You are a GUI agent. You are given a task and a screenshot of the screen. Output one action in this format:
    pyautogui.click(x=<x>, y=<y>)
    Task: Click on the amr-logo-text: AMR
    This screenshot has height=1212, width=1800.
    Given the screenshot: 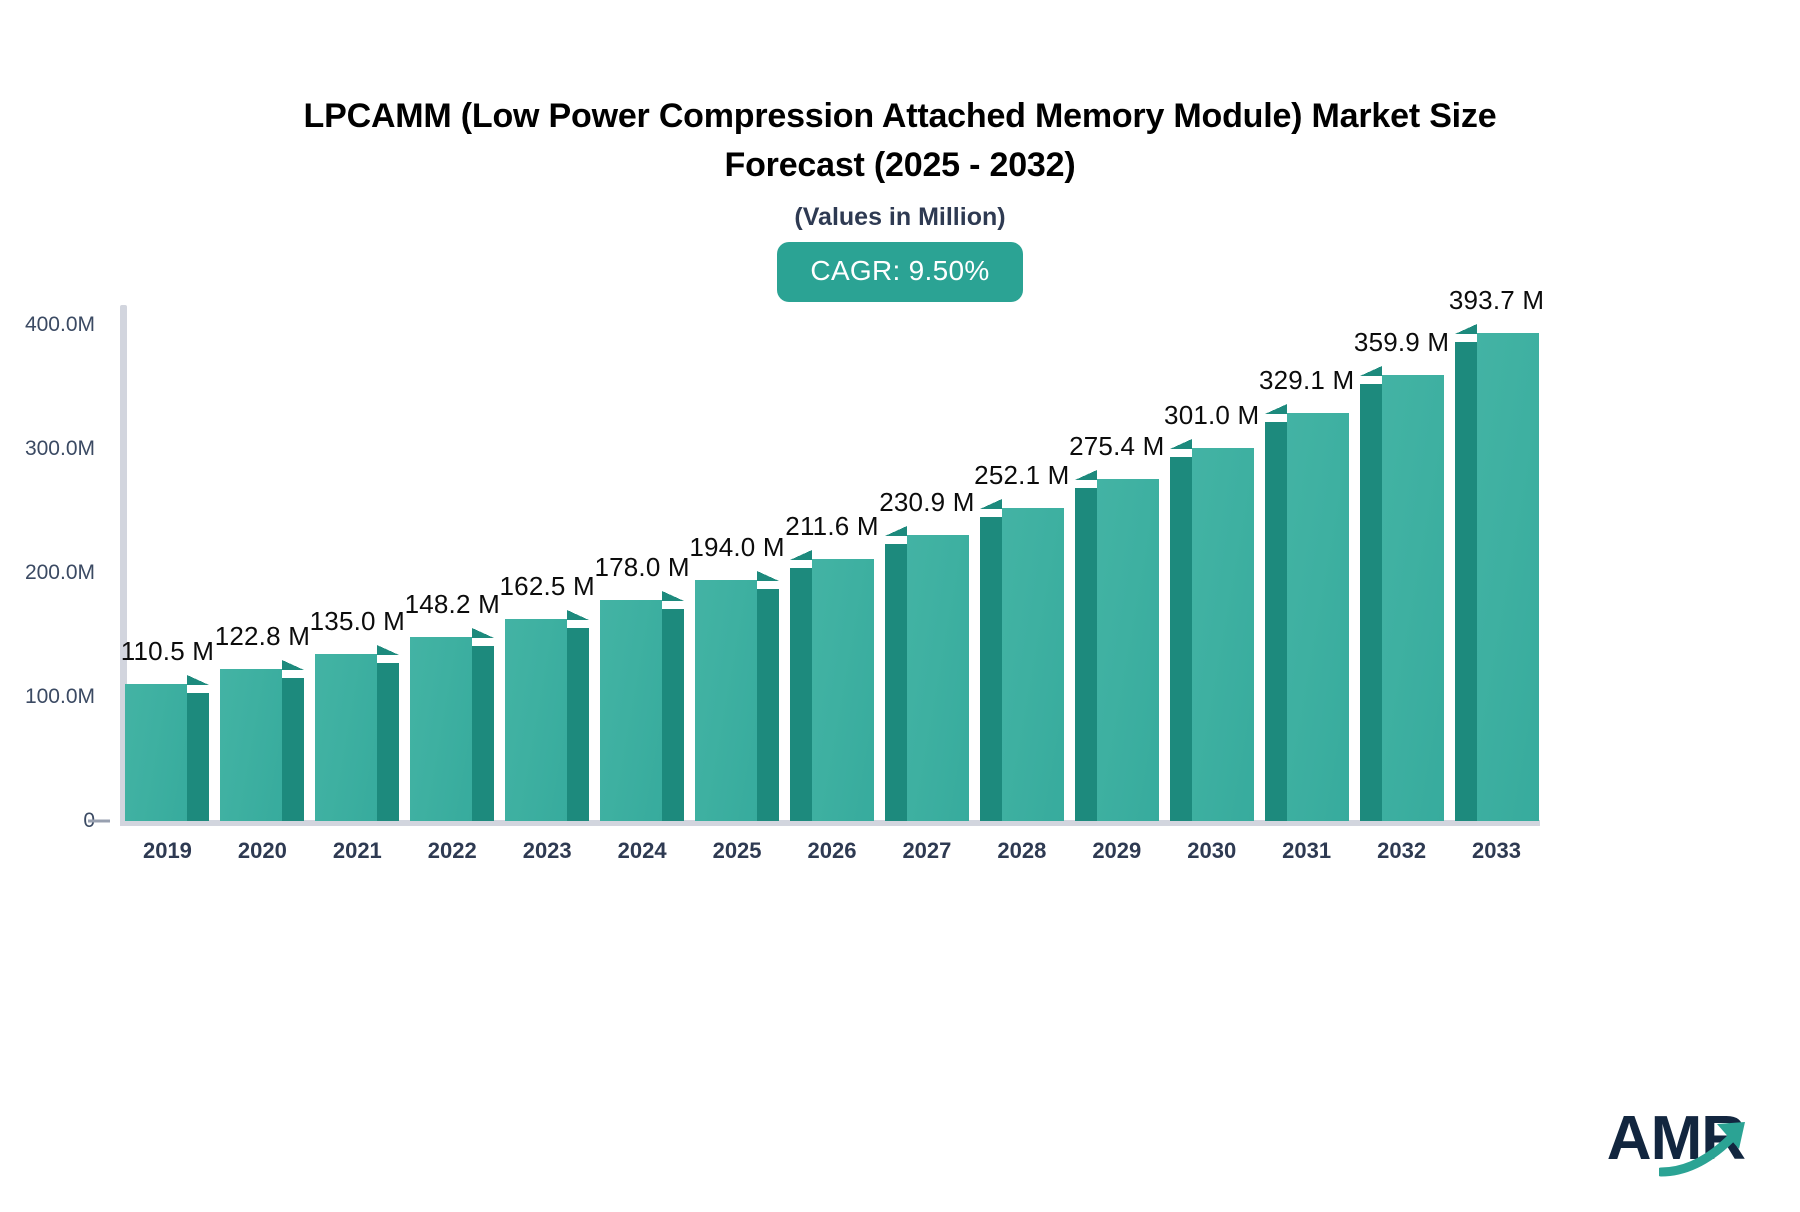 What is the action you would take?
    pyautogui.click(x=1676, y=1138)
    